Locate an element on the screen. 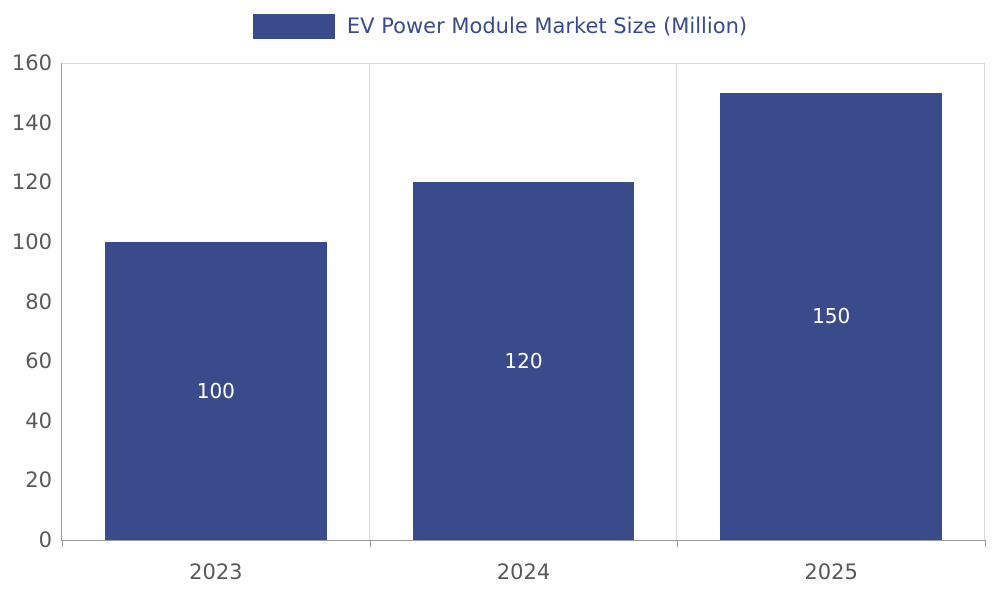 The height and width of the screenshot is (600, 1000). bar-2024: 120 is located at coordinates (523, 361).